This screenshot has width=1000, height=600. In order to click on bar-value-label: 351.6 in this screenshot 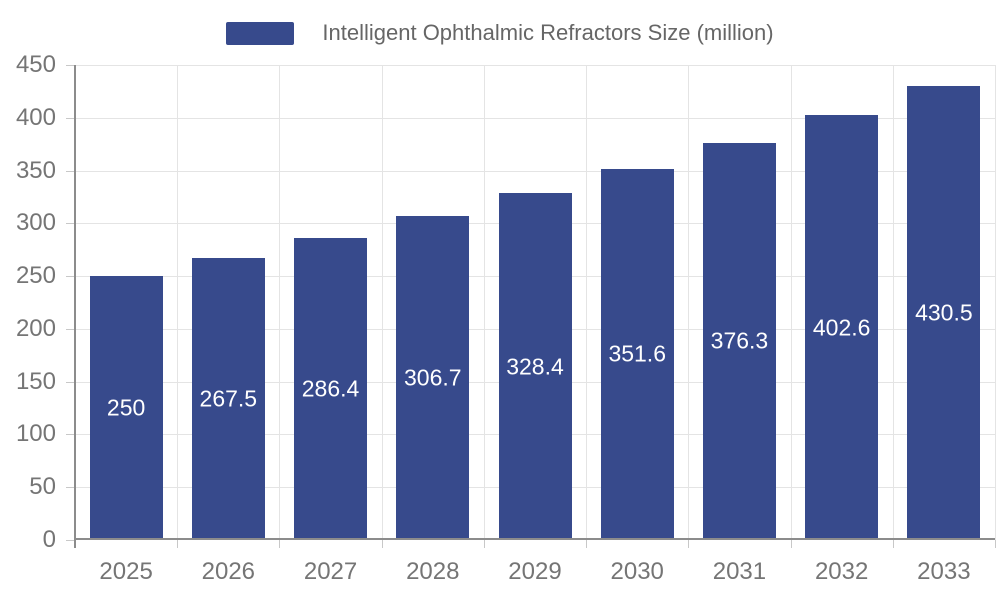, I will do `click(637, 353)`.